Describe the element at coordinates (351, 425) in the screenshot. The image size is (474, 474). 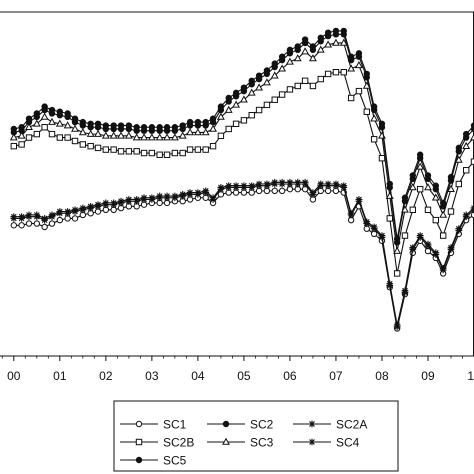
I see `legend-label-sc2a: SC2A` at that location.